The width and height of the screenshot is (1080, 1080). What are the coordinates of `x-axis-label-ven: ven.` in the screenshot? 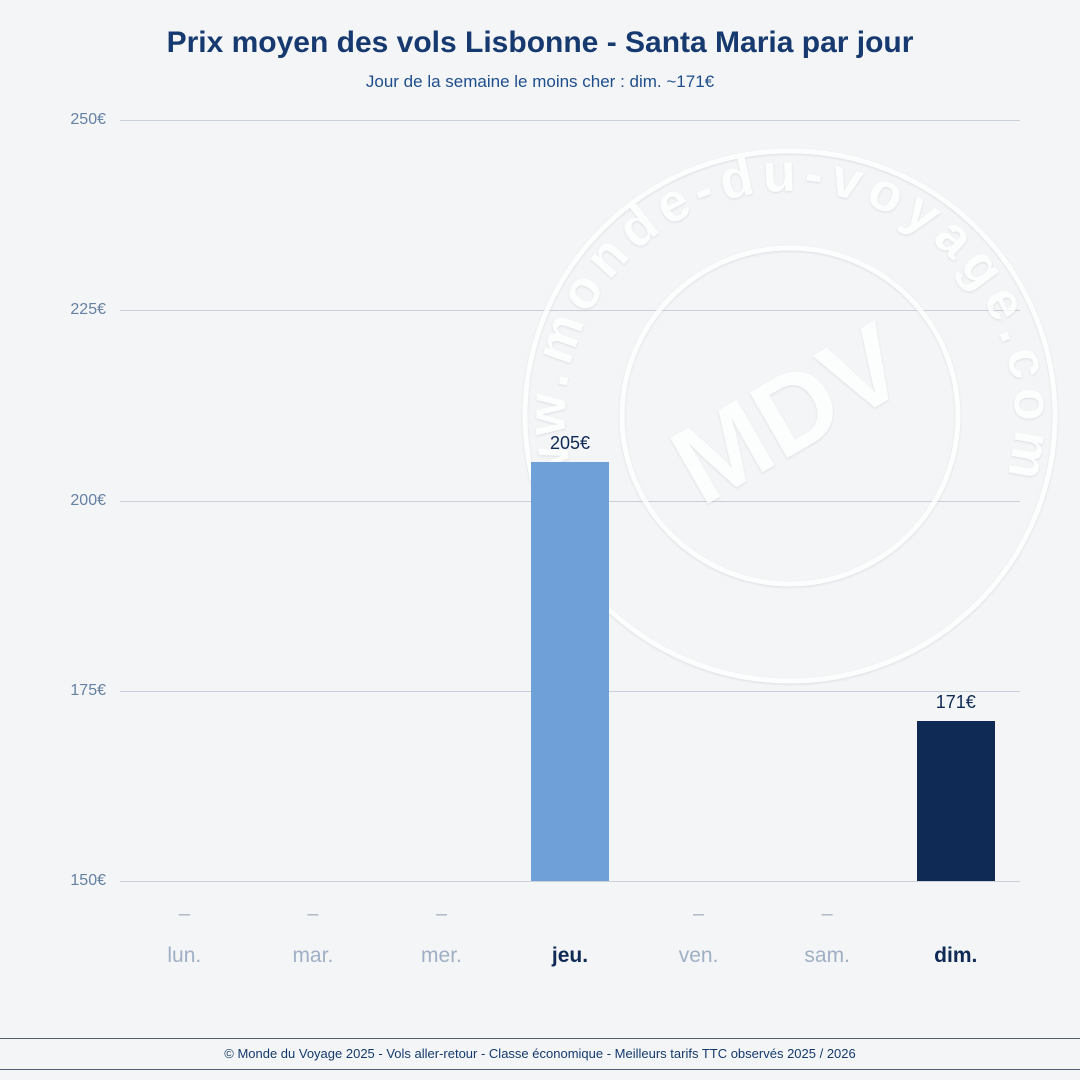 It's located at (698, 955).